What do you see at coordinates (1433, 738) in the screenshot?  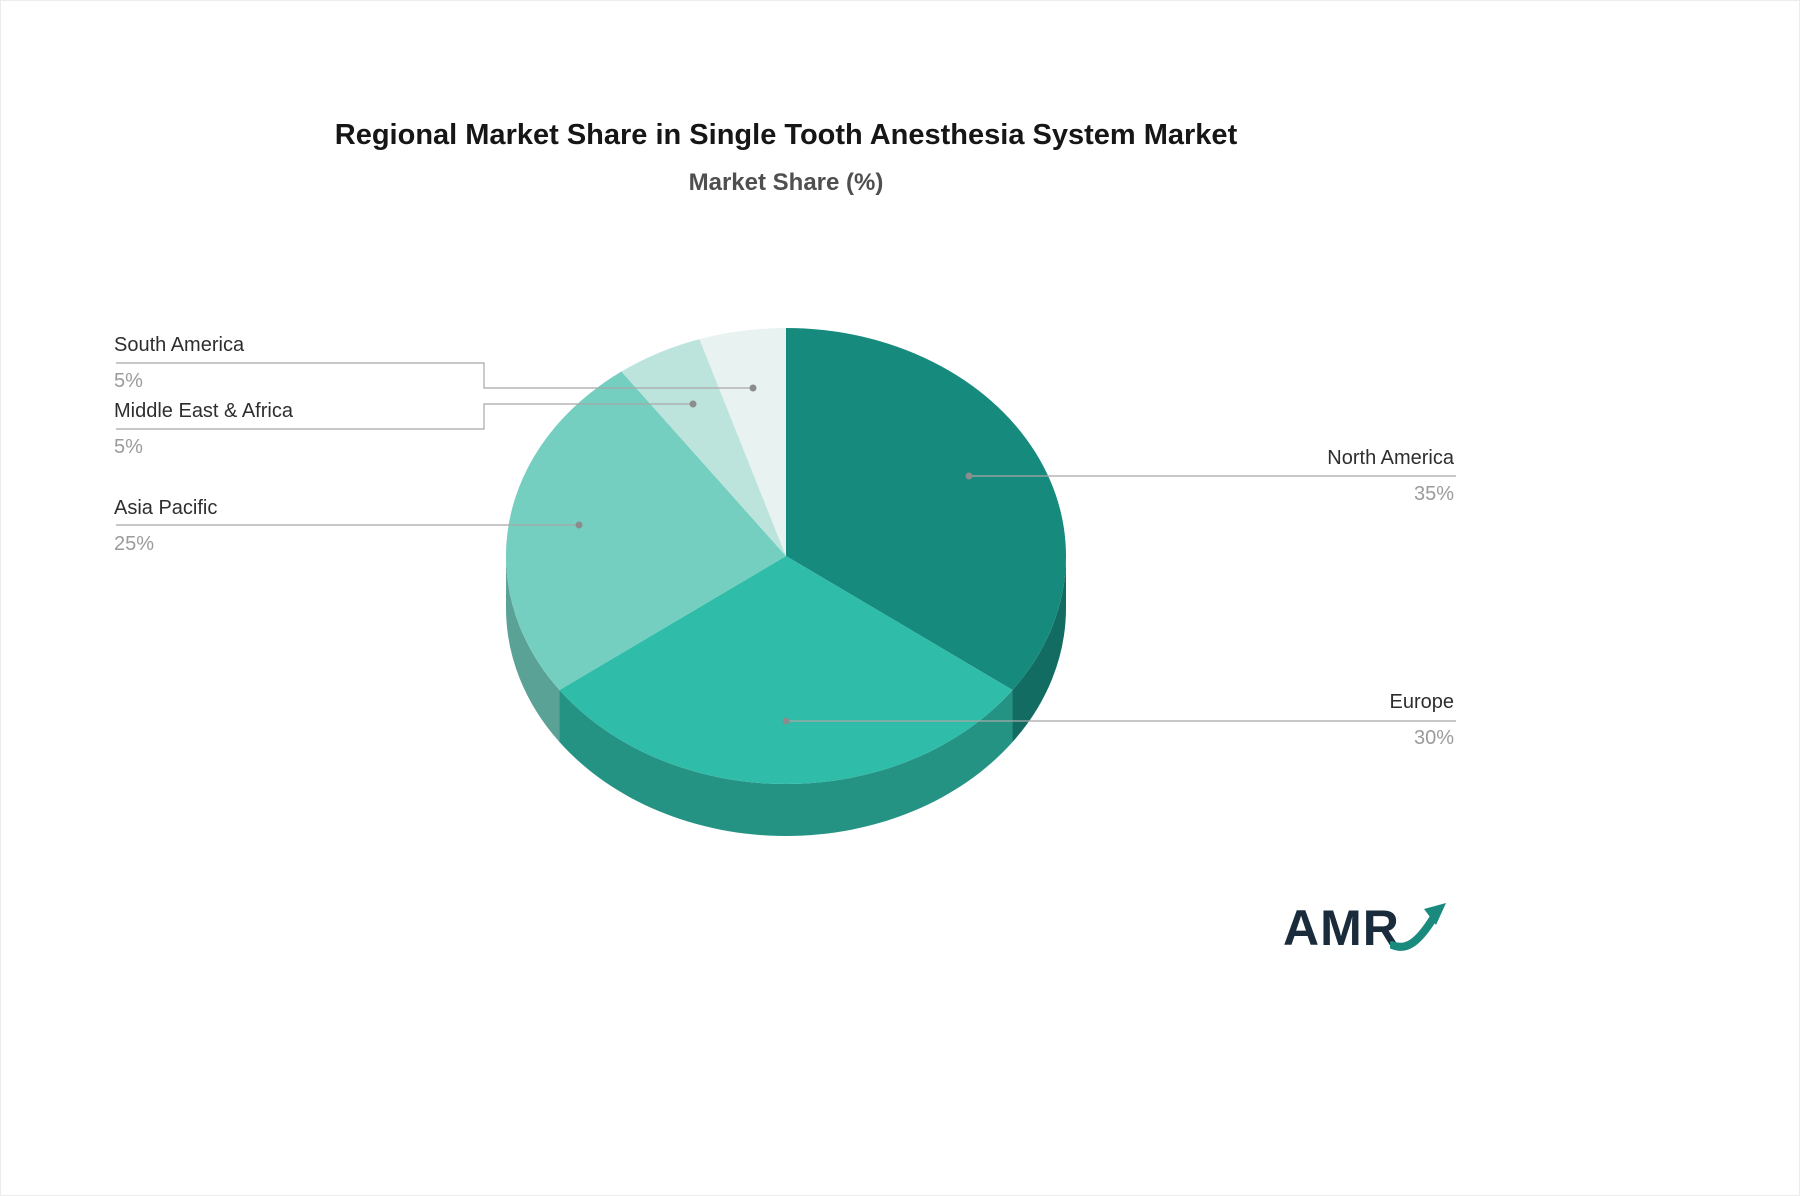 I see `slice-value-text: 30%` at bounding box center [1433, 738].